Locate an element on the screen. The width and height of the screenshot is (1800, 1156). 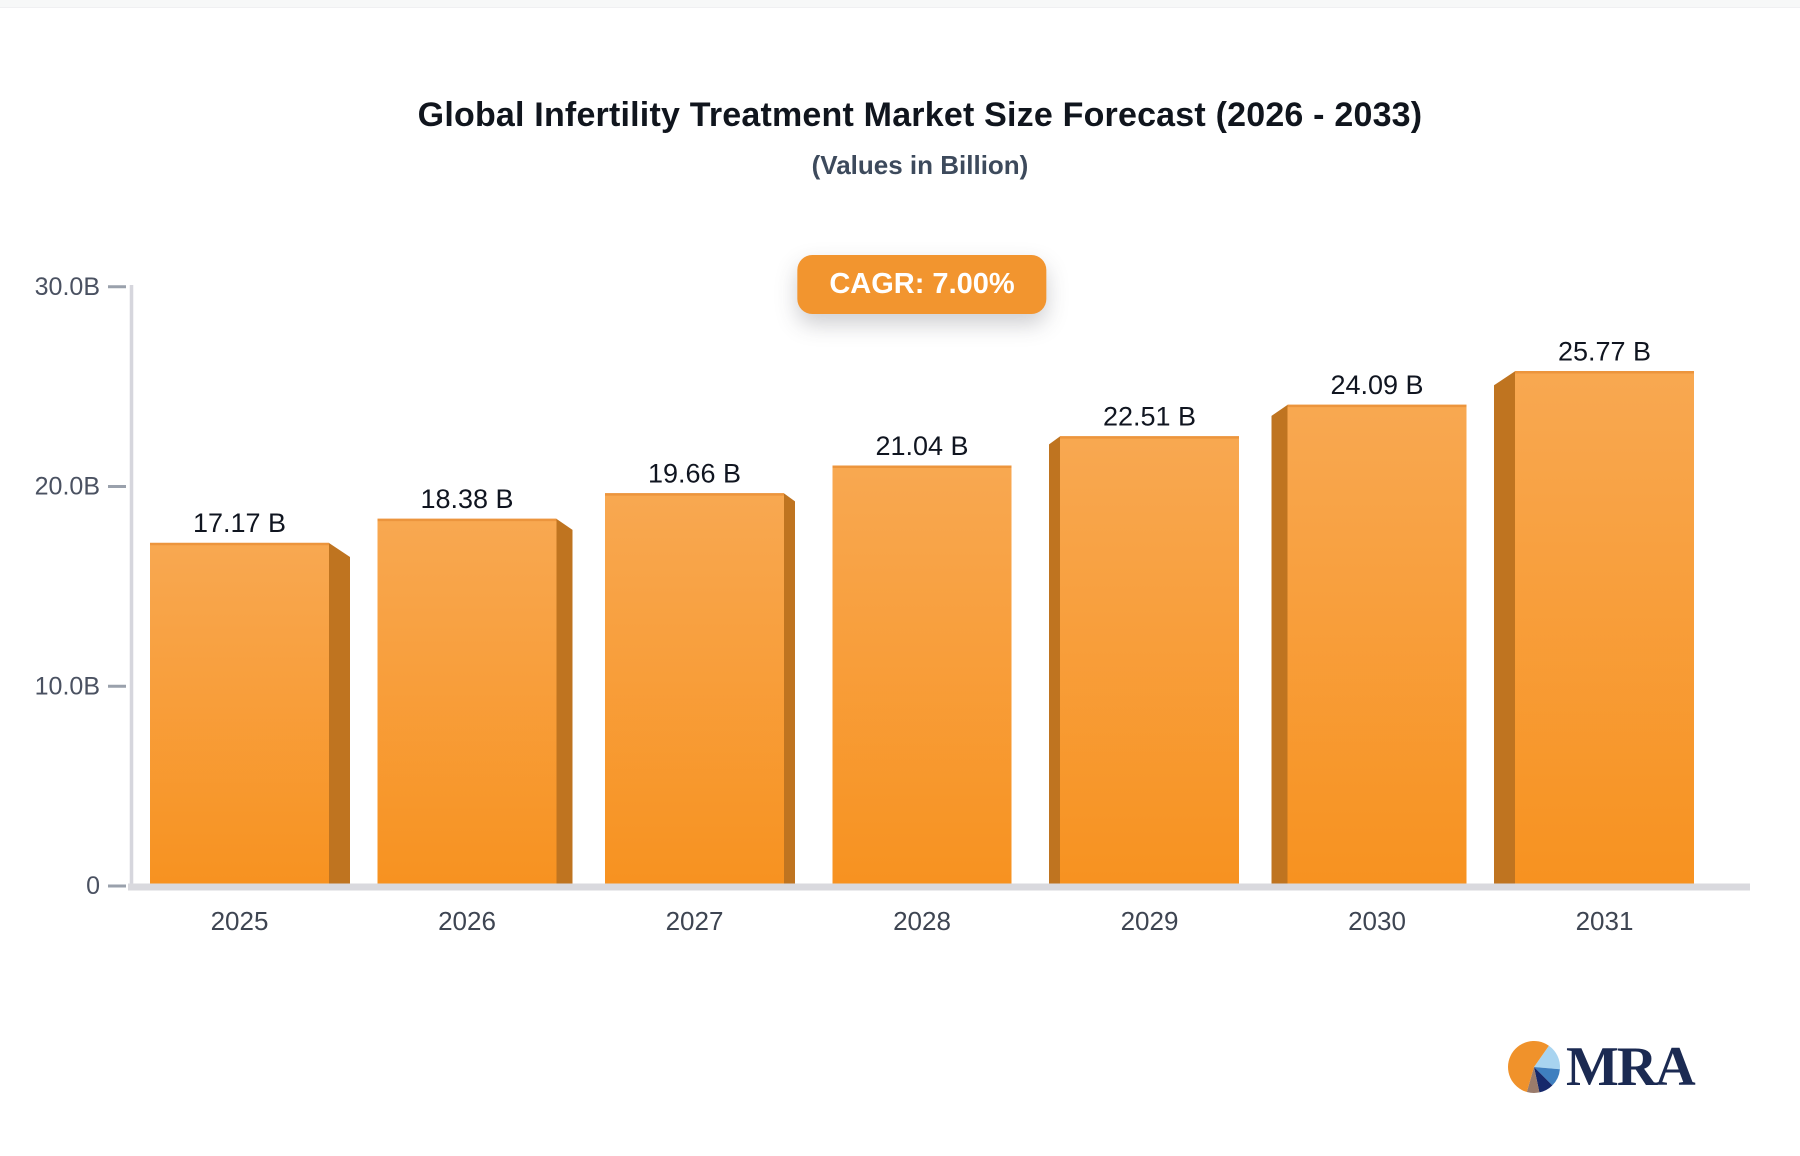
x-tick-label: 2029 is located at coordinates (1150, 921).